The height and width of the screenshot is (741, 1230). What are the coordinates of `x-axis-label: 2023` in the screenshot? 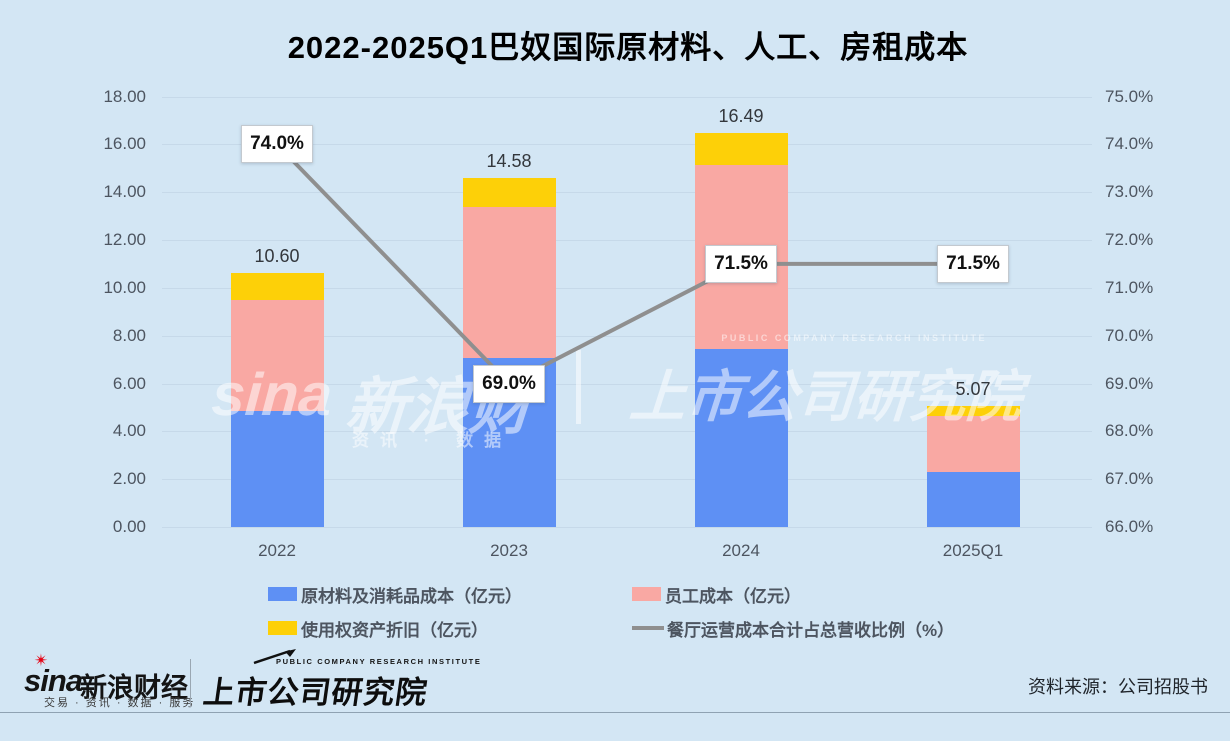 It's located at (509, 550).